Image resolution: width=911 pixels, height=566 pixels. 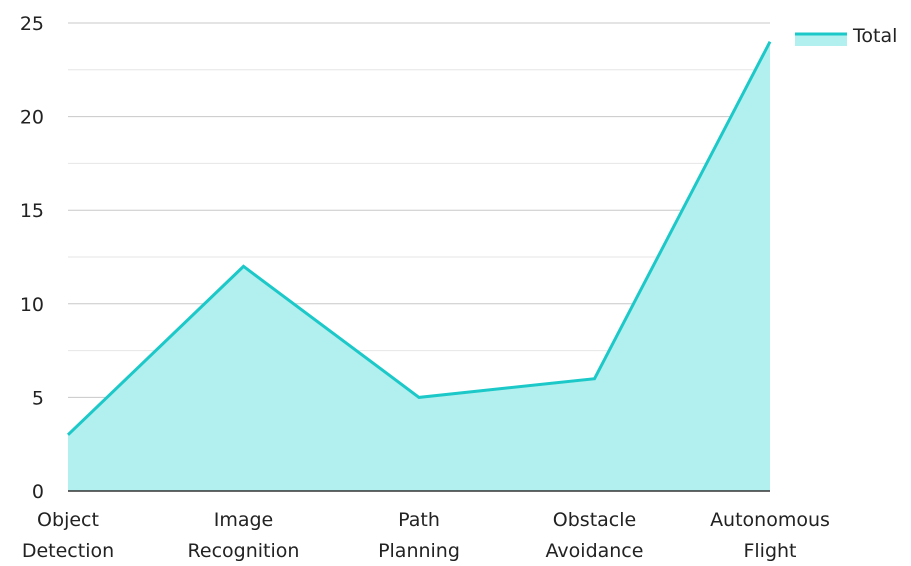 What do you see at coordinates (32, 118) in the screenshot?
I see `y-tick-label: 20` at bounding box center [32, 118].